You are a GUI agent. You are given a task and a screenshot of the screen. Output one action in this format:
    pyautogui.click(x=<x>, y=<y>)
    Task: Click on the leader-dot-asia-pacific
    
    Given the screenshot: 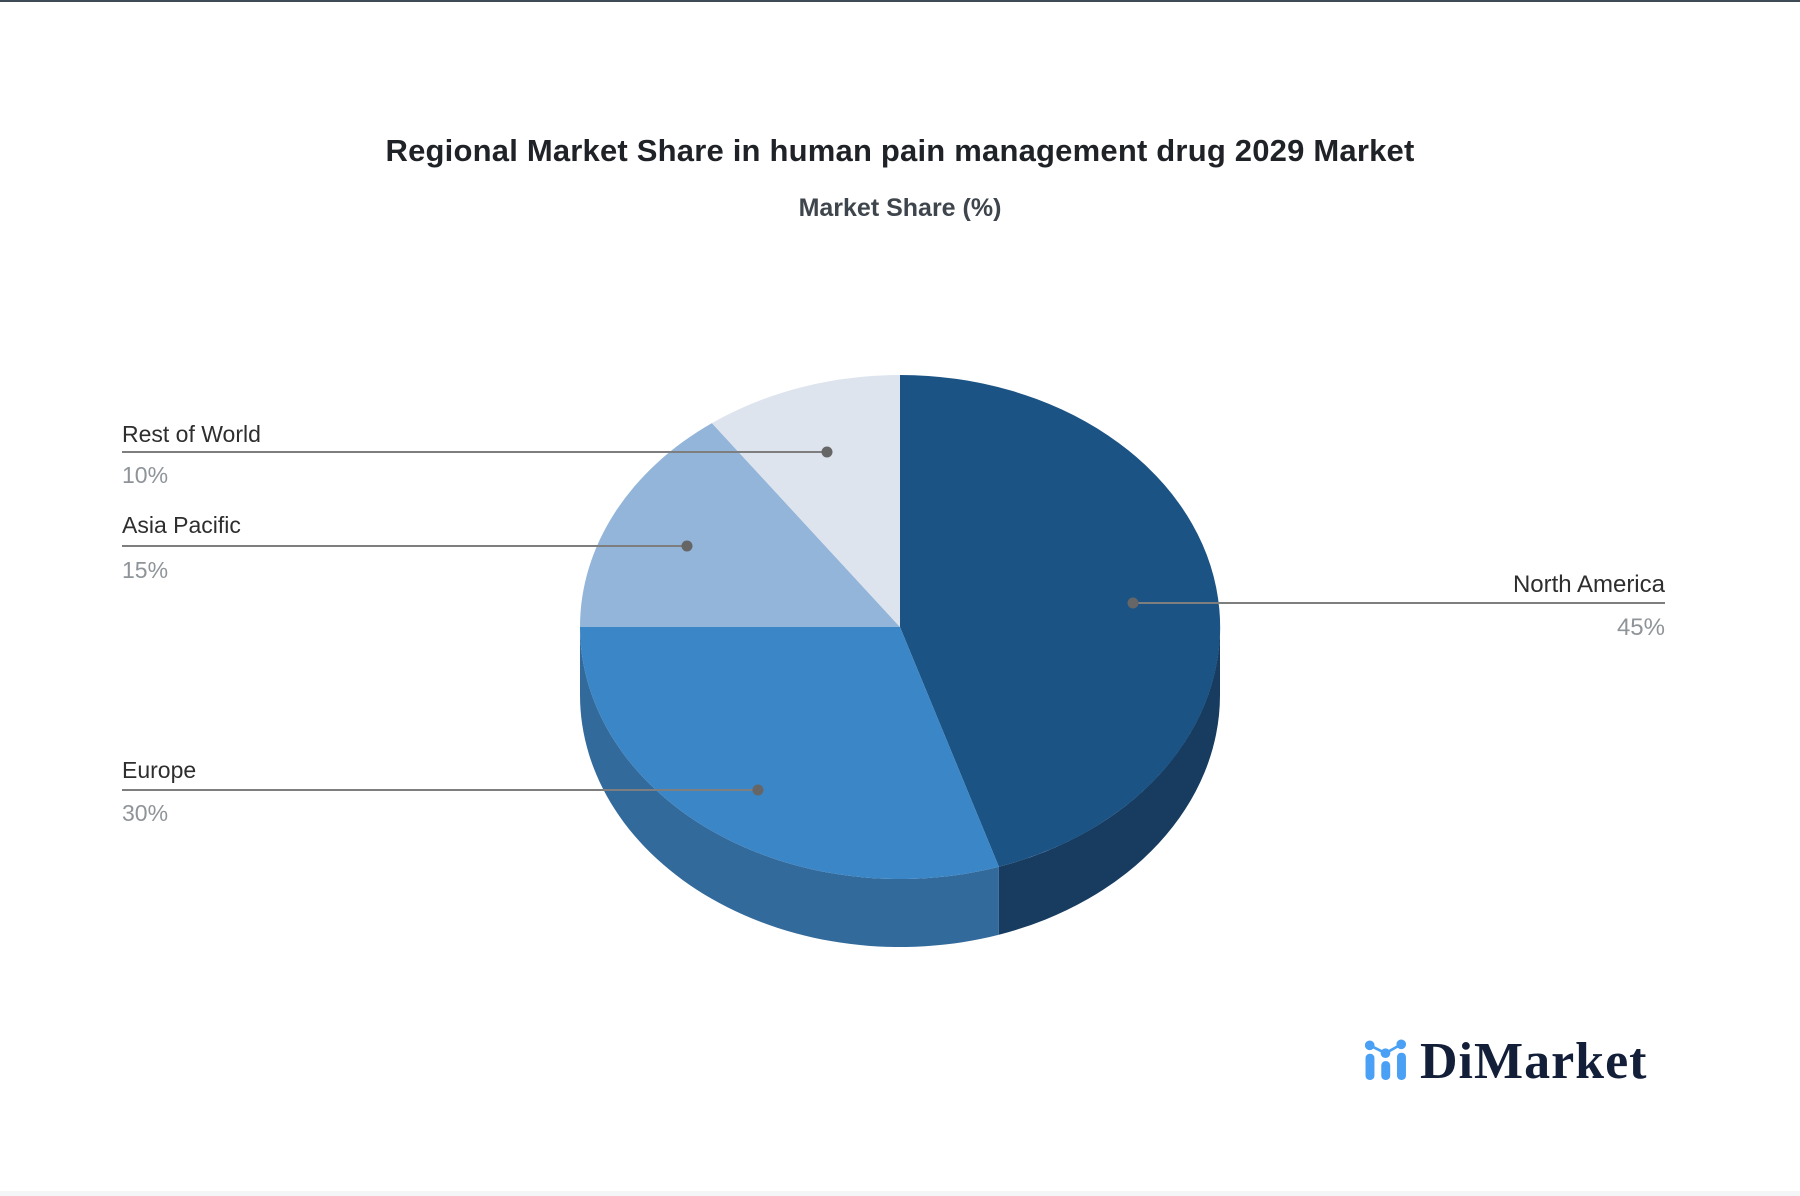 What is the action you would take?
    pyautogui.click(x=687, y=546)
    